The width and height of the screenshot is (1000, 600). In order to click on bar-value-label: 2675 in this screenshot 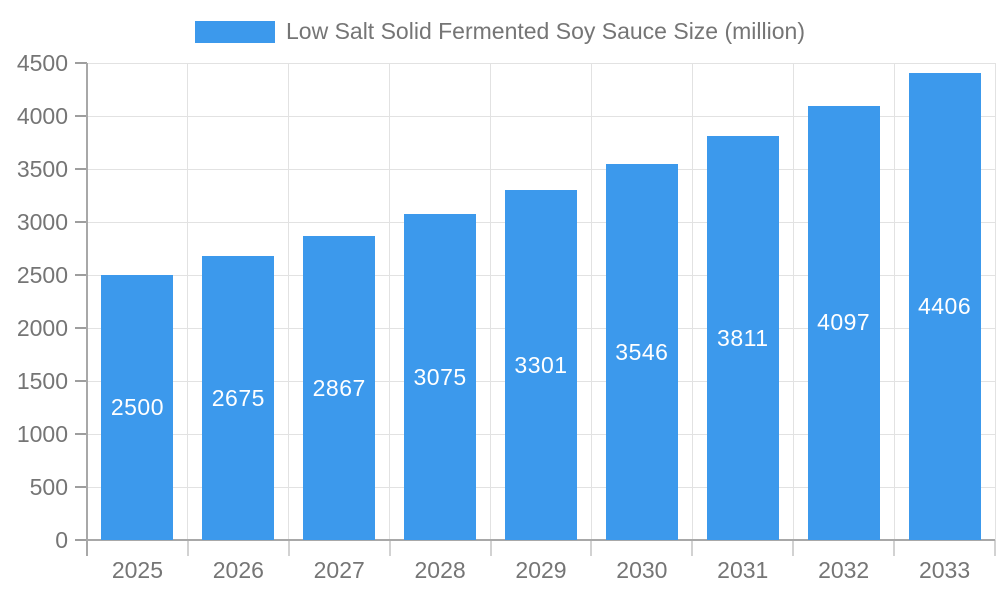, I will do `click(238, 397)`.